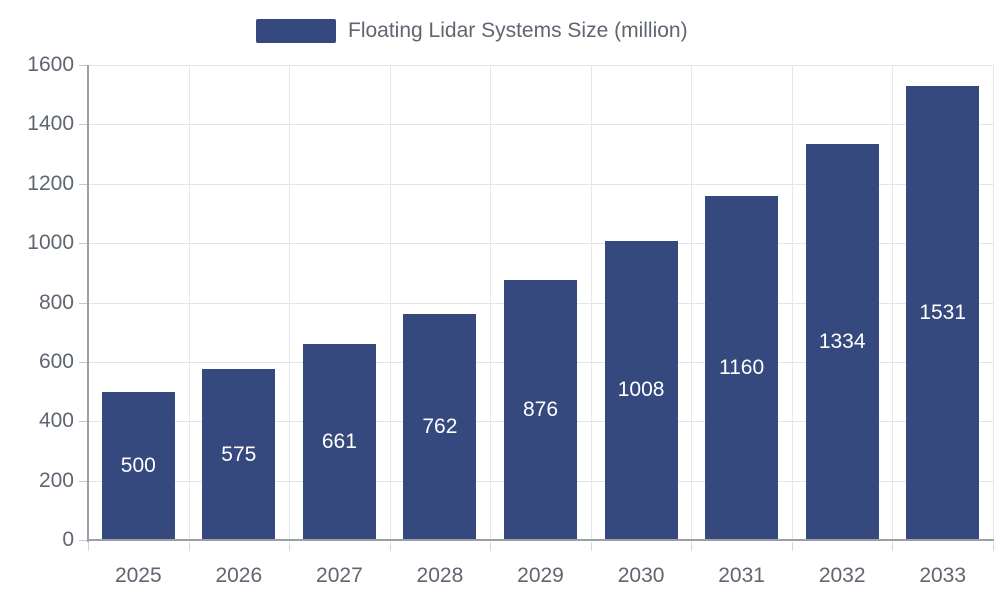 Image resolution: width=1000 pixels, height=600 pixels. I want to click on bar-value-label: 500, so click(138, 465).